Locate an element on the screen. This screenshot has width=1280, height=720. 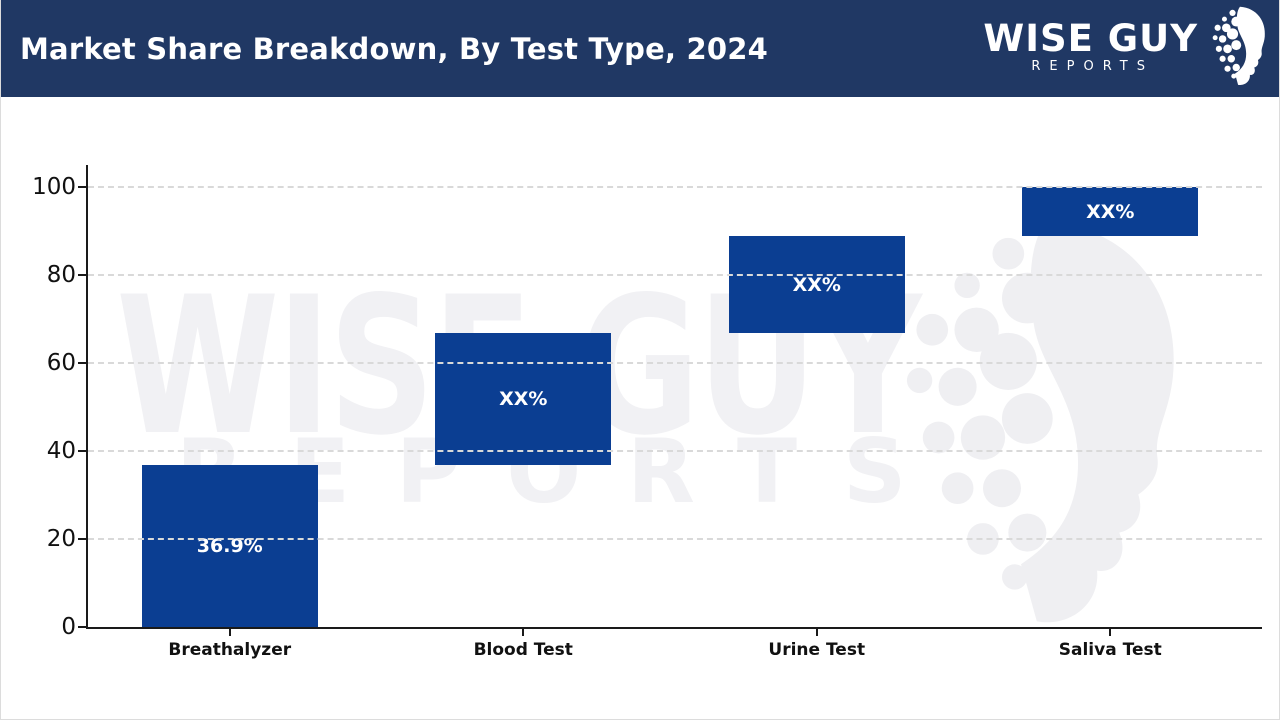
bar-segment: 36.9% is located at coordinates (229, 545).